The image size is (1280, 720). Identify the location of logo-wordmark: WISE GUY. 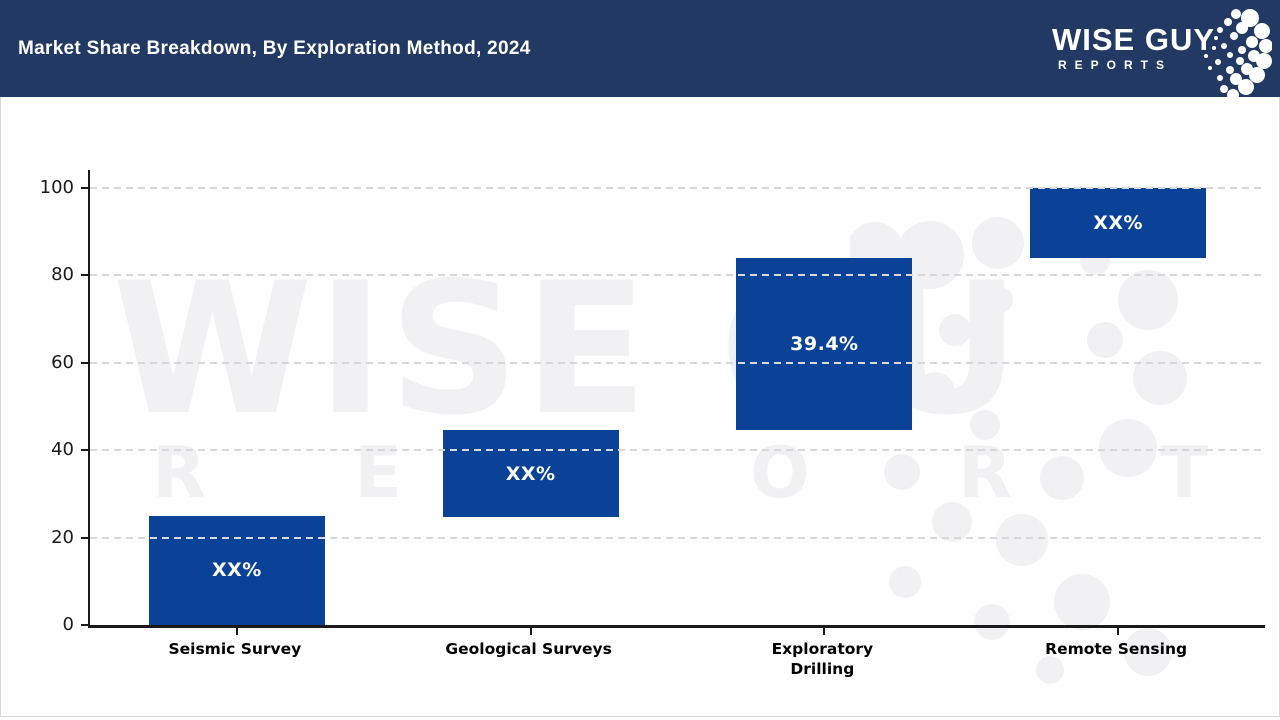
(1134, 39).